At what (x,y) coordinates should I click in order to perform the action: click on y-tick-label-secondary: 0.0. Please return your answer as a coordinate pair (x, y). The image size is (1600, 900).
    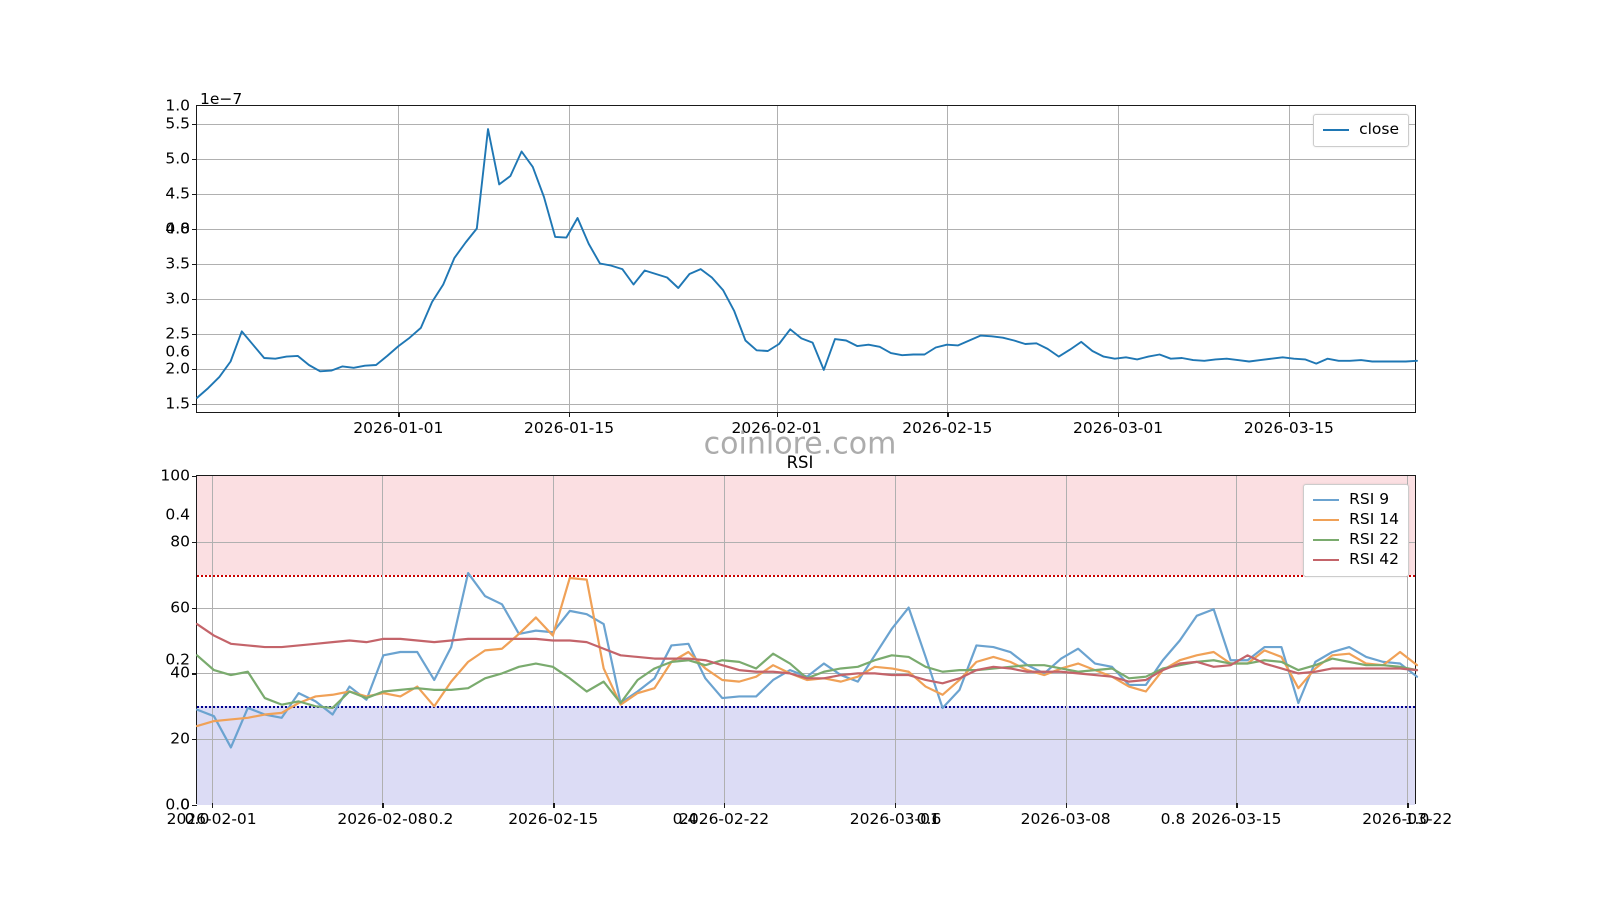
    Looking at the image, I should click on (177, 804).